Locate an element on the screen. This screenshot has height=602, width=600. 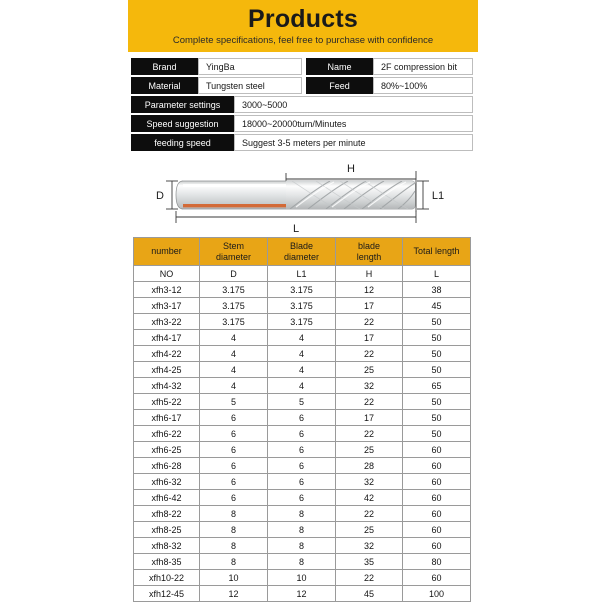
table-cell: xfh4-32 is located at coordinates (166, 385).